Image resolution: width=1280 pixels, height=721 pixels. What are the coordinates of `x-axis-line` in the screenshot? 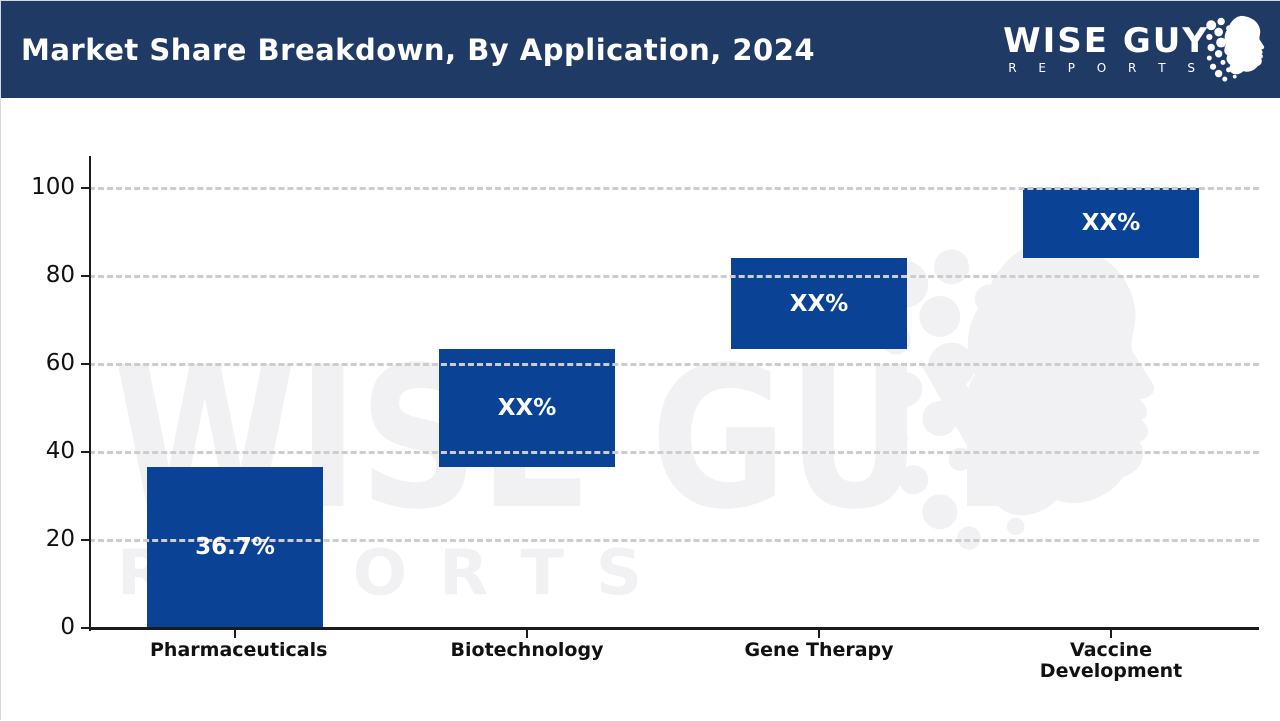 It's located at (674, 628).